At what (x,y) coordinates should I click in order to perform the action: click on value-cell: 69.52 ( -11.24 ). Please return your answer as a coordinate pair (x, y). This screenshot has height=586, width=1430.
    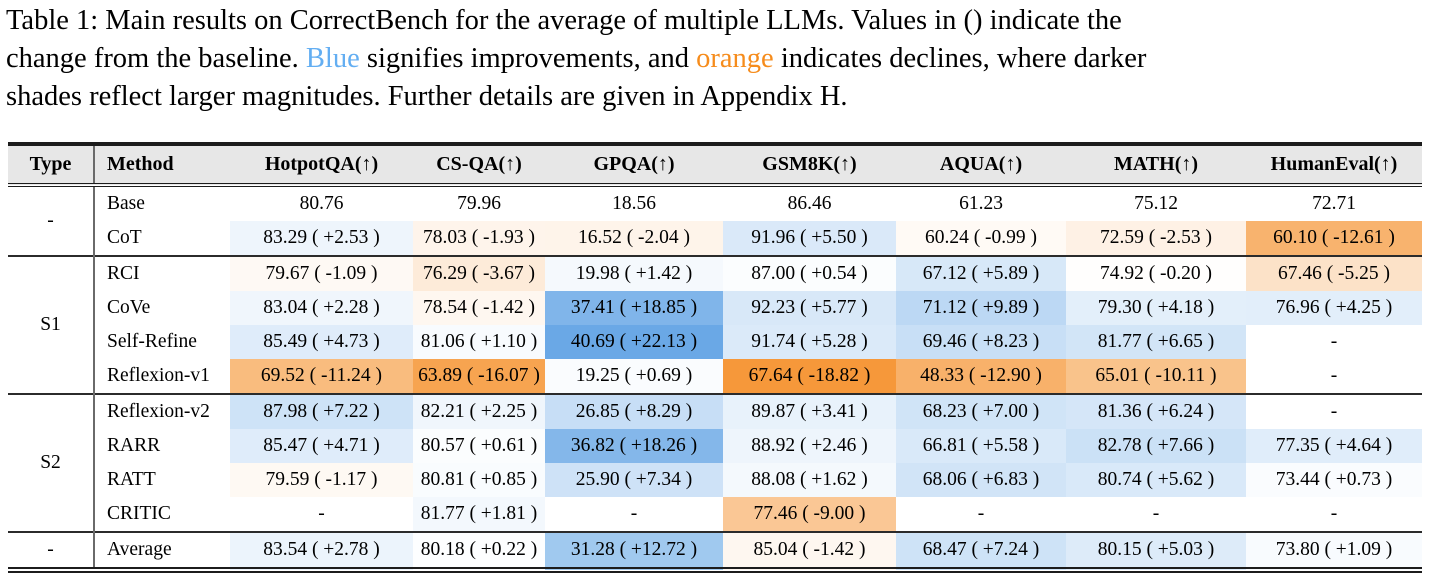
    Looking at the image, I should click on (321, 376).